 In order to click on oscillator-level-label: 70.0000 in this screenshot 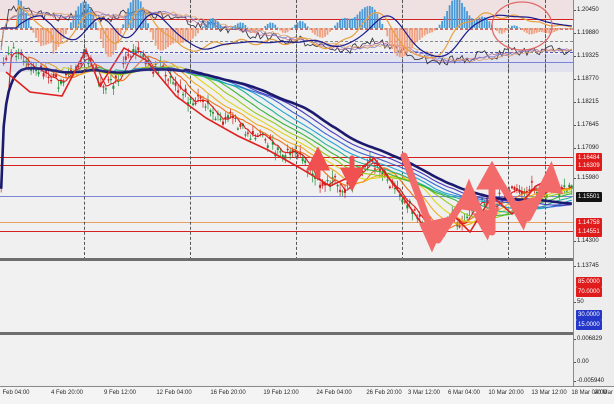, I will do `click(589, 292)`.